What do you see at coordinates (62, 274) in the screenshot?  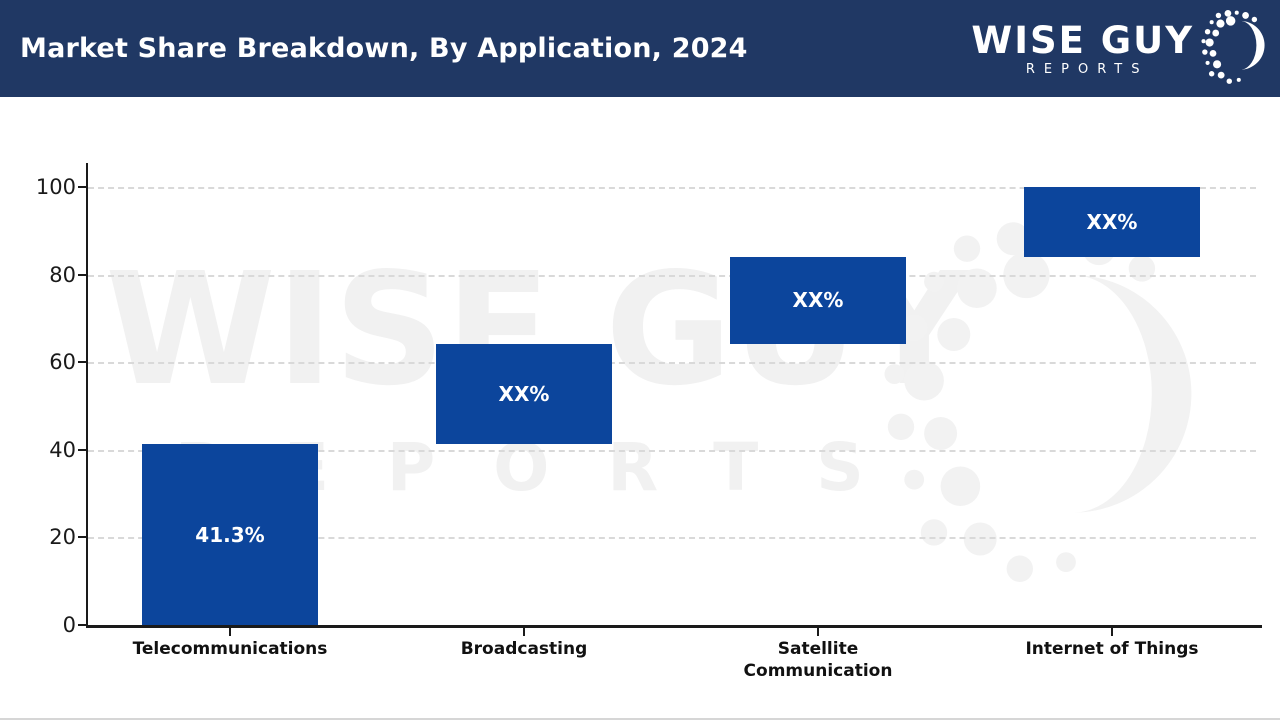 I see `y-tick-label: 80` at bounding box center [62, 274].